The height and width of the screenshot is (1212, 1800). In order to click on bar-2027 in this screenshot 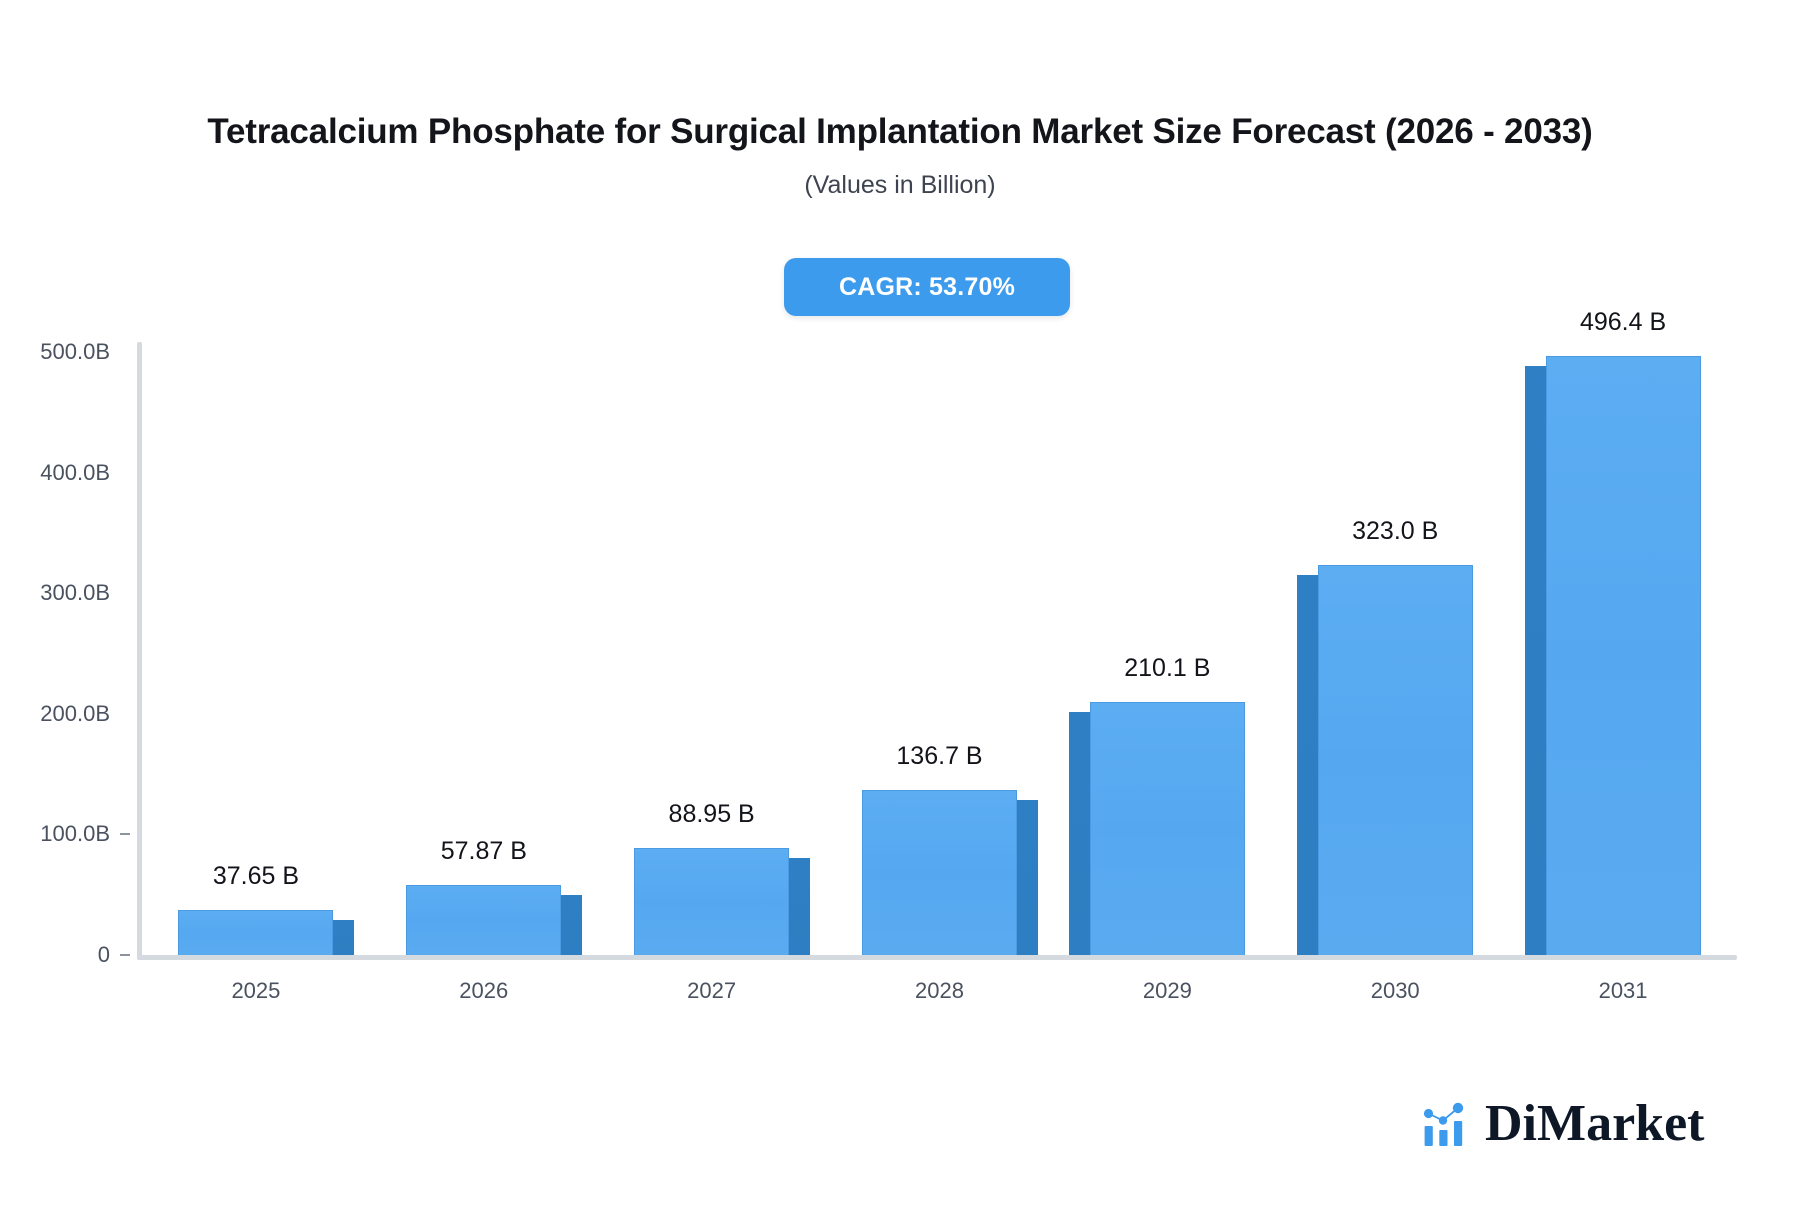, I will do `click(722, 901)`.